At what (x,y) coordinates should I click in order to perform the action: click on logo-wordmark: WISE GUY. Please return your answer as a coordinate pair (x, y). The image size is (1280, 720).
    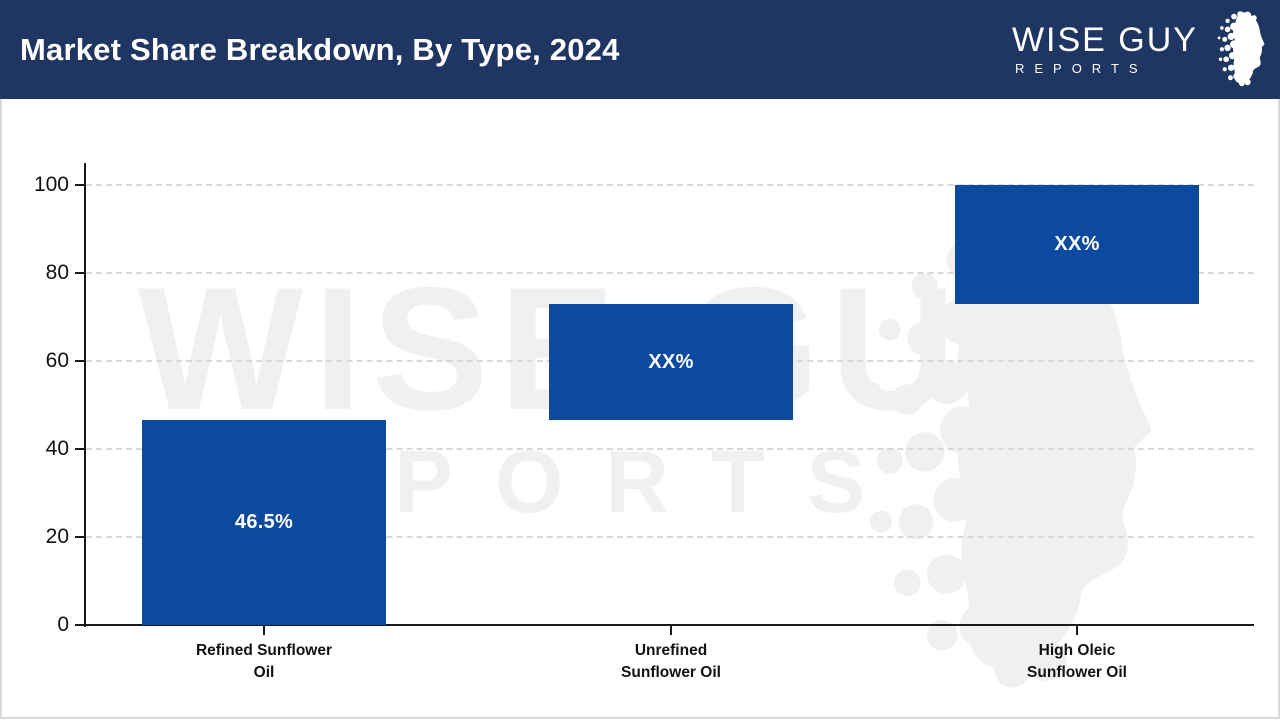
    Looking at the image, I should click on (1104, 40).